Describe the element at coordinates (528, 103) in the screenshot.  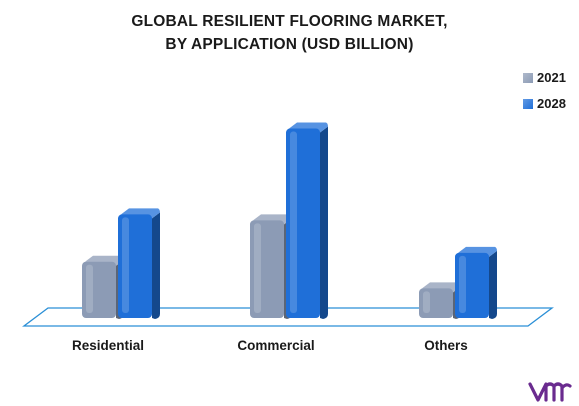
I see `legend-swatch-2028` at that location.